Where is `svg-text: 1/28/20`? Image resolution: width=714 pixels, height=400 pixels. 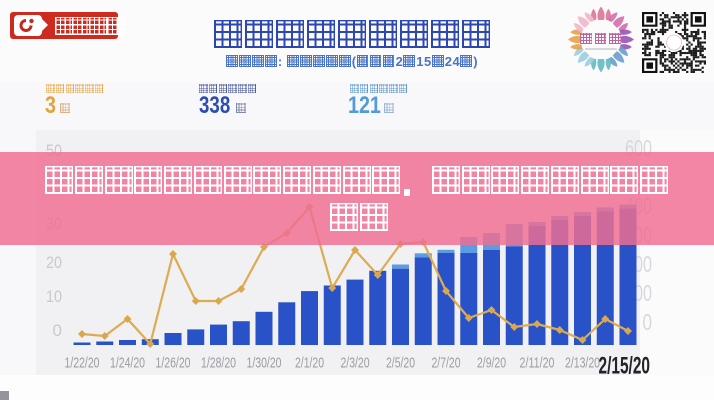
svg-text: 1/28/20 is located at coordinates (218, 363).